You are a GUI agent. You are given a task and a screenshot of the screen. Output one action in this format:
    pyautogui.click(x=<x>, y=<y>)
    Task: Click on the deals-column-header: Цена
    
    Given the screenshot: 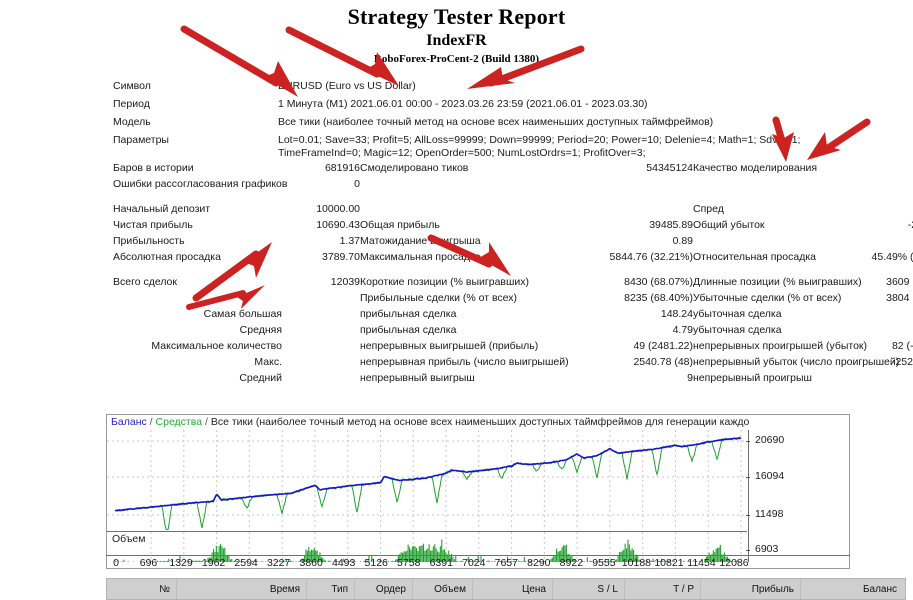 What is the action you would take?
    pyautogui.click(x=513, y=589)
    